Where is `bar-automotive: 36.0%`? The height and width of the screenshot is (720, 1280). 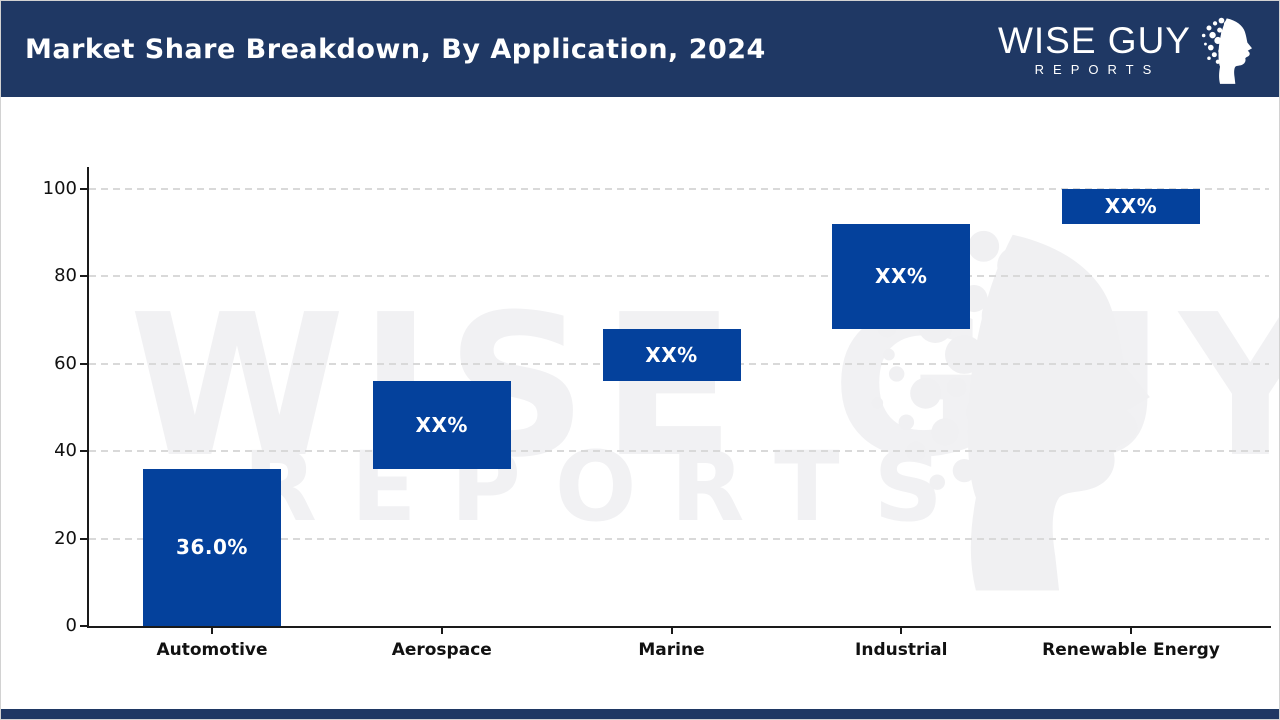 bar-automotive: 36.0% is located at coordinates (212, 547).